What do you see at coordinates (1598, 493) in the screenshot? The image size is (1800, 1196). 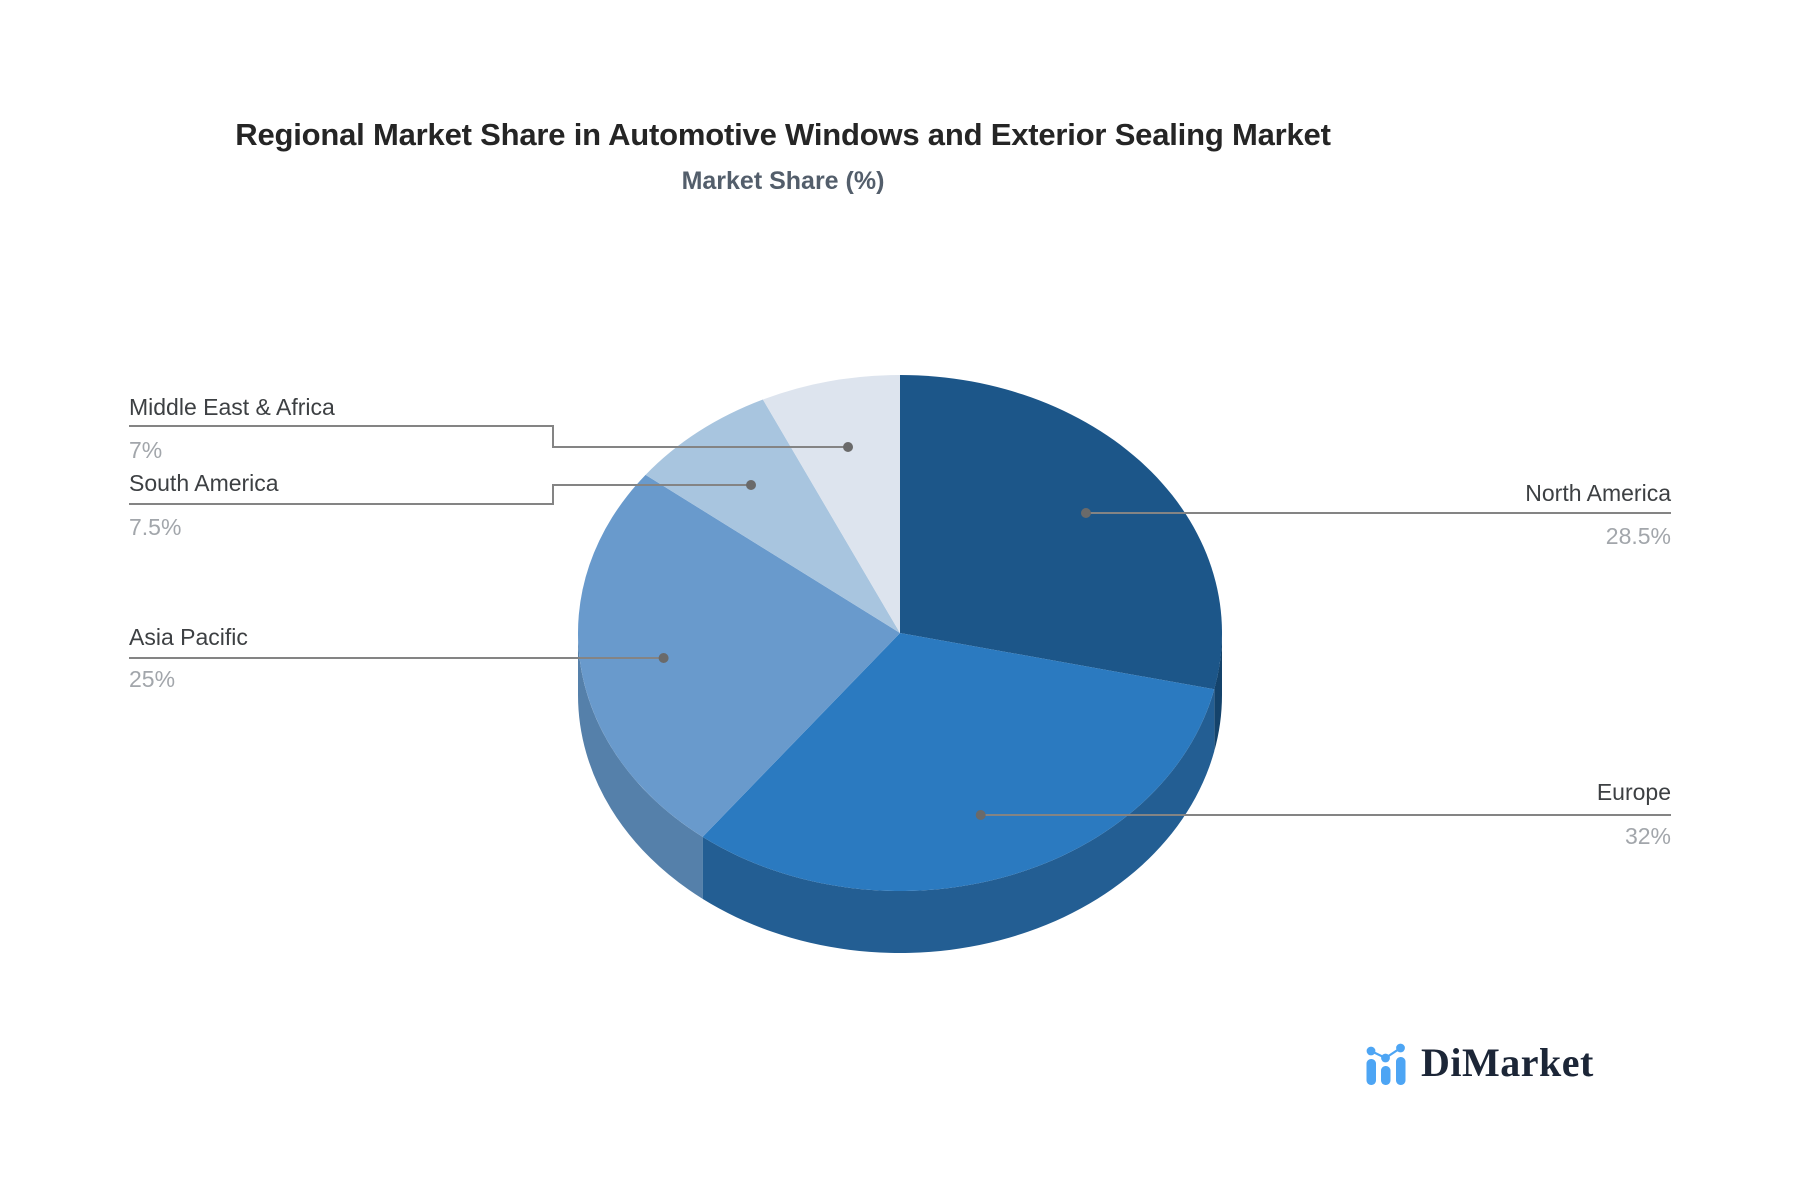 I see `callout-label-north-america: North America` at bounding box center [1598, 493].